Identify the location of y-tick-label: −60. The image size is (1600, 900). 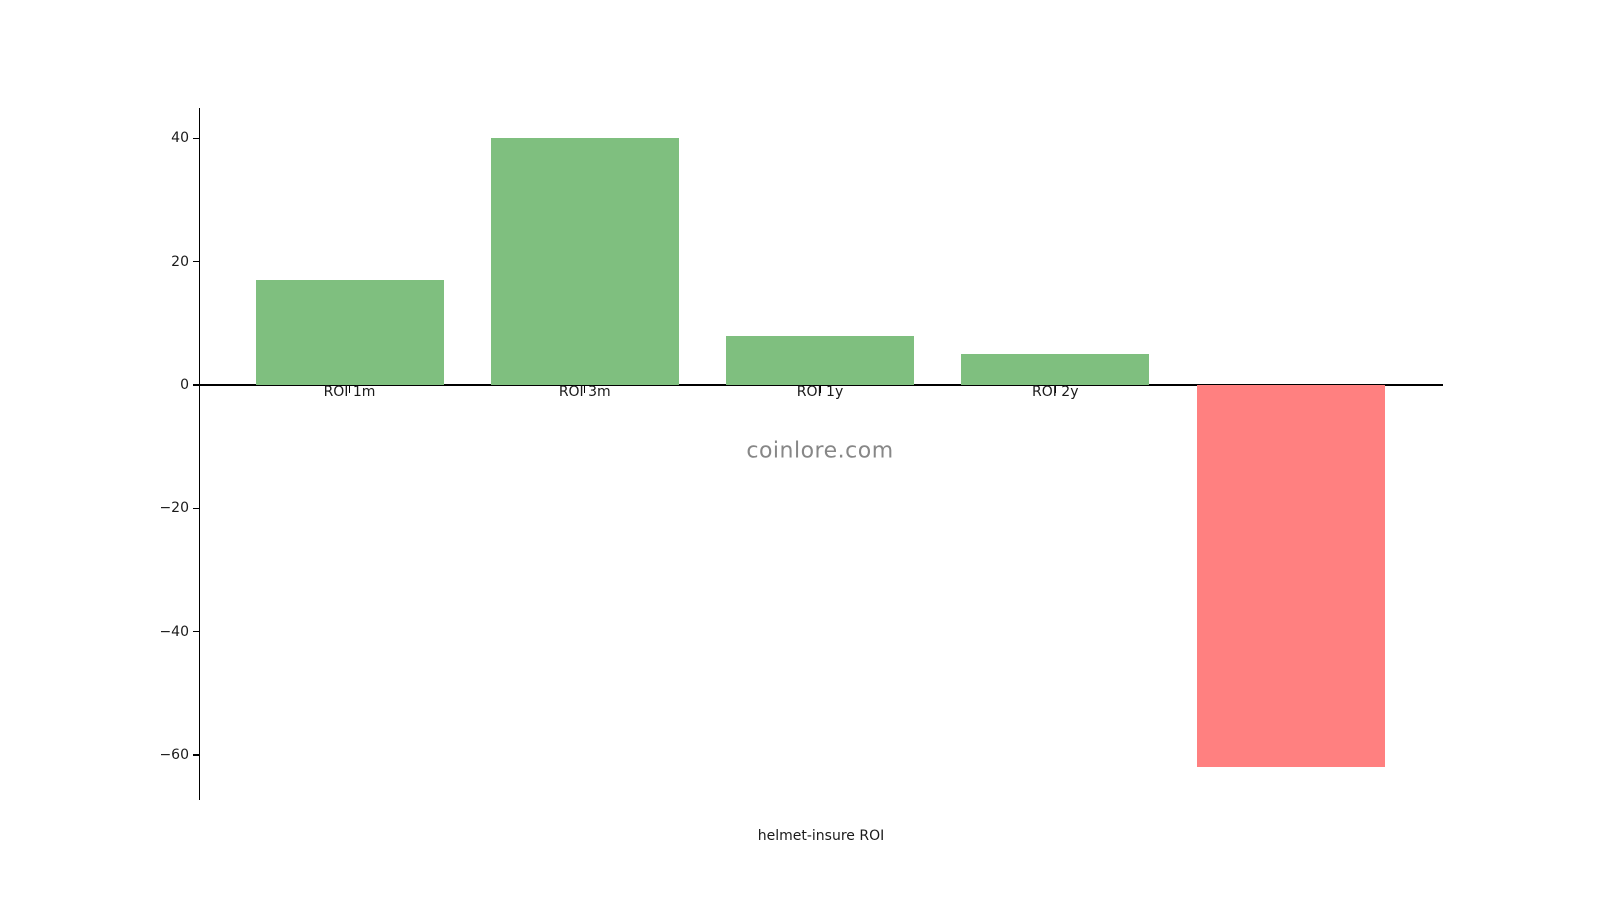
(174, 755).